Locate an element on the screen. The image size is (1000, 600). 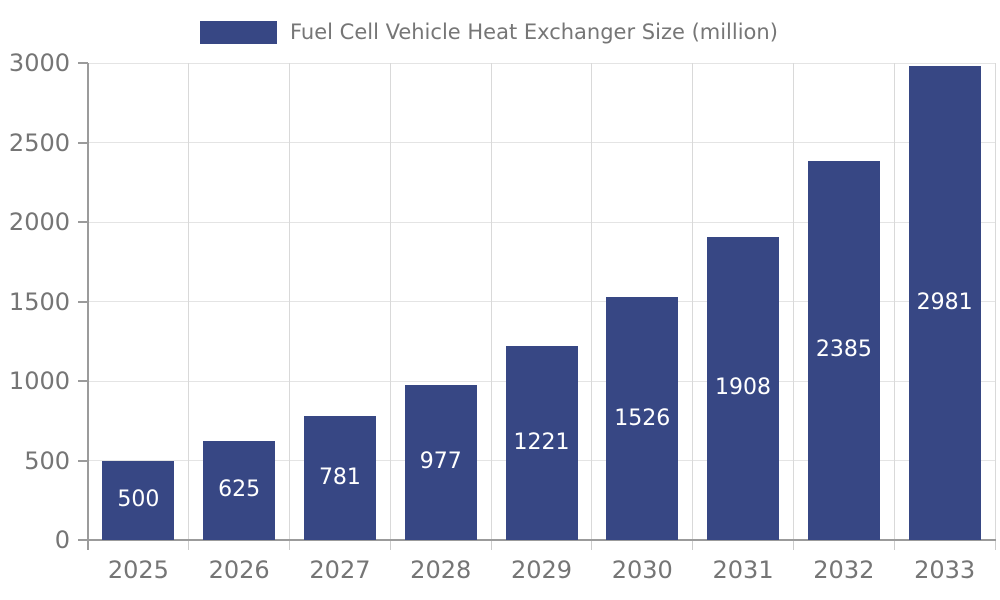
x-tick-label: 2032 is located at coordinates (844, 570).